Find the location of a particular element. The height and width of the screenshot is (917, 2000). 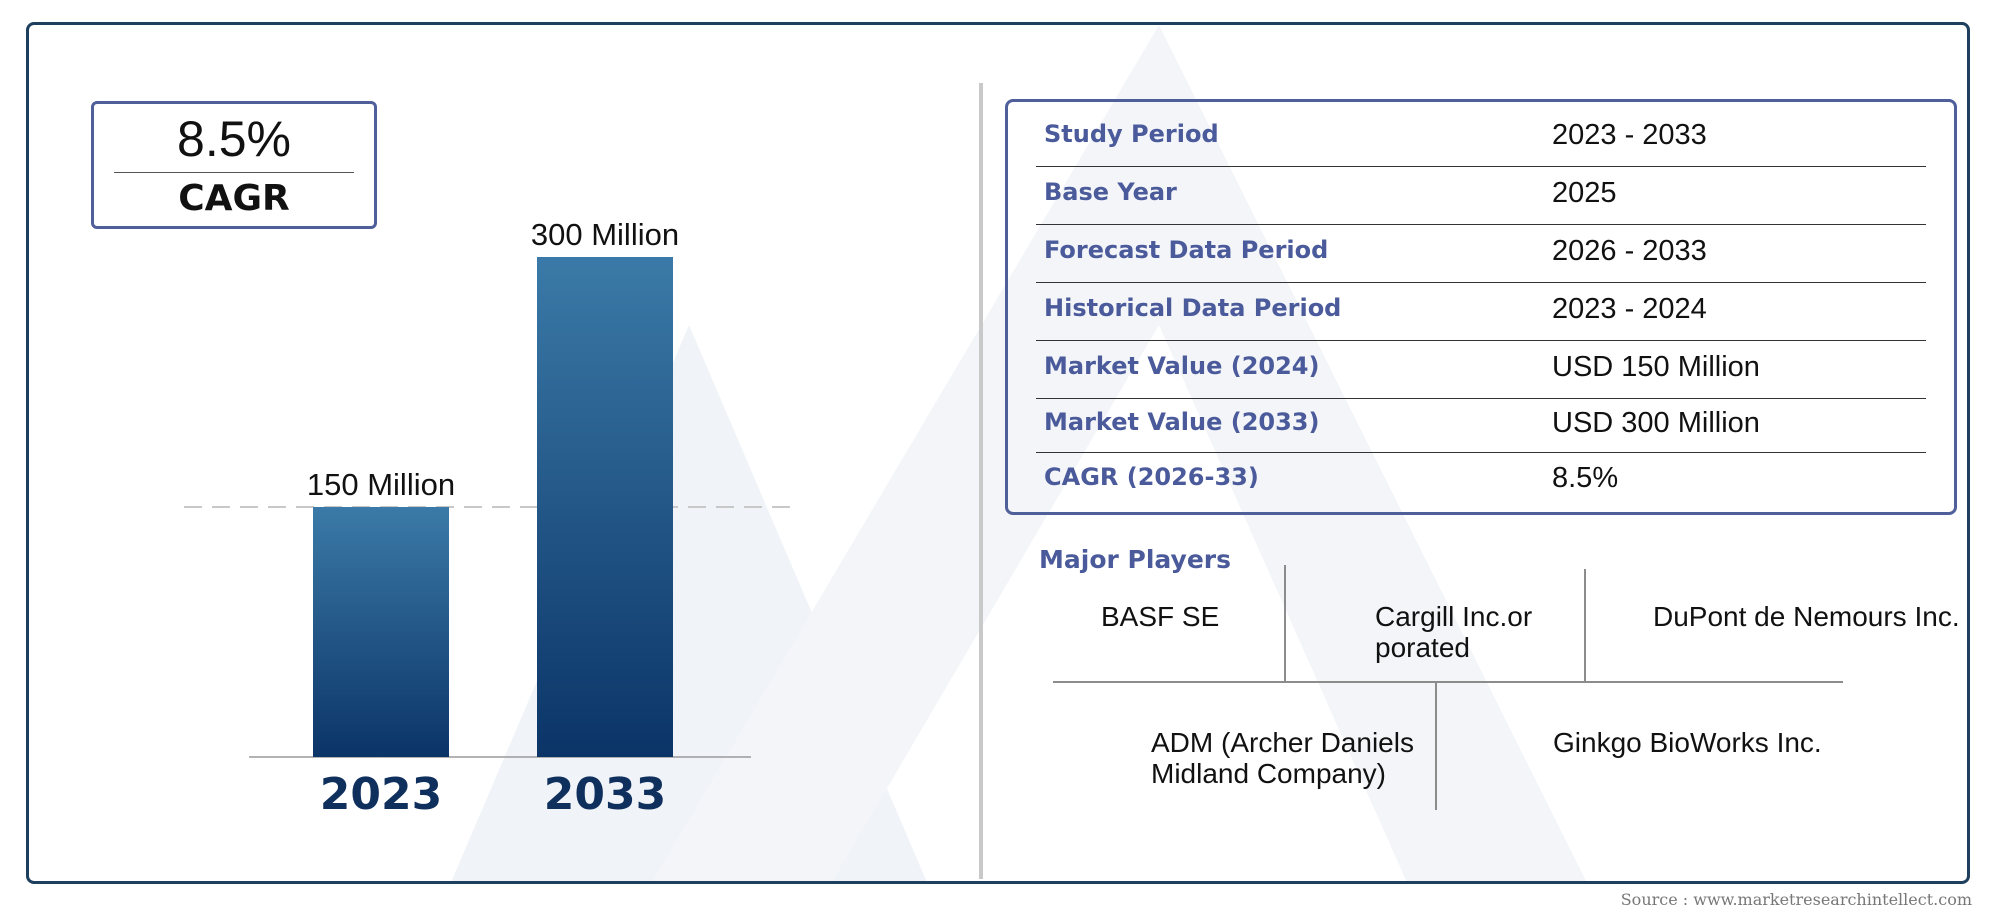

info-row-value: 2025 is located at coordinates (1584, 193).